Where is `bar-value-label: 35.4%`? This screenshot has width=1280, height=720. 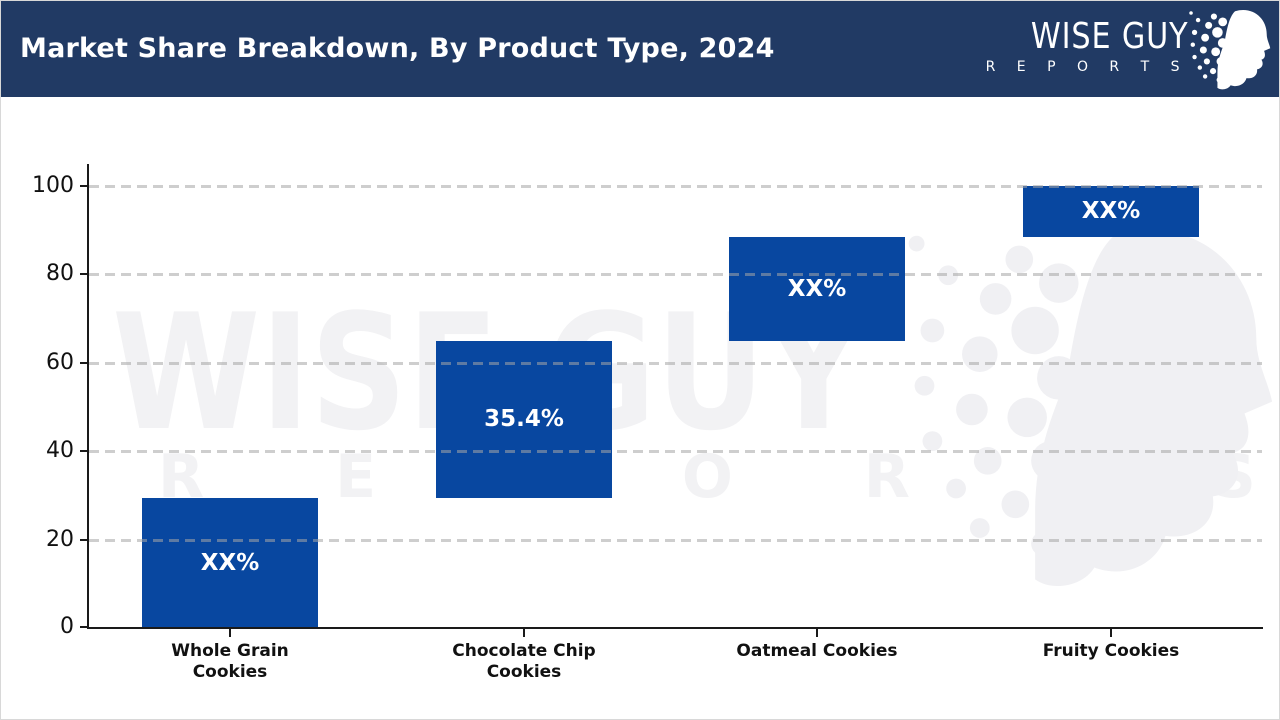 bar-value-label: 35.4% is located at coordinates (524, 419).